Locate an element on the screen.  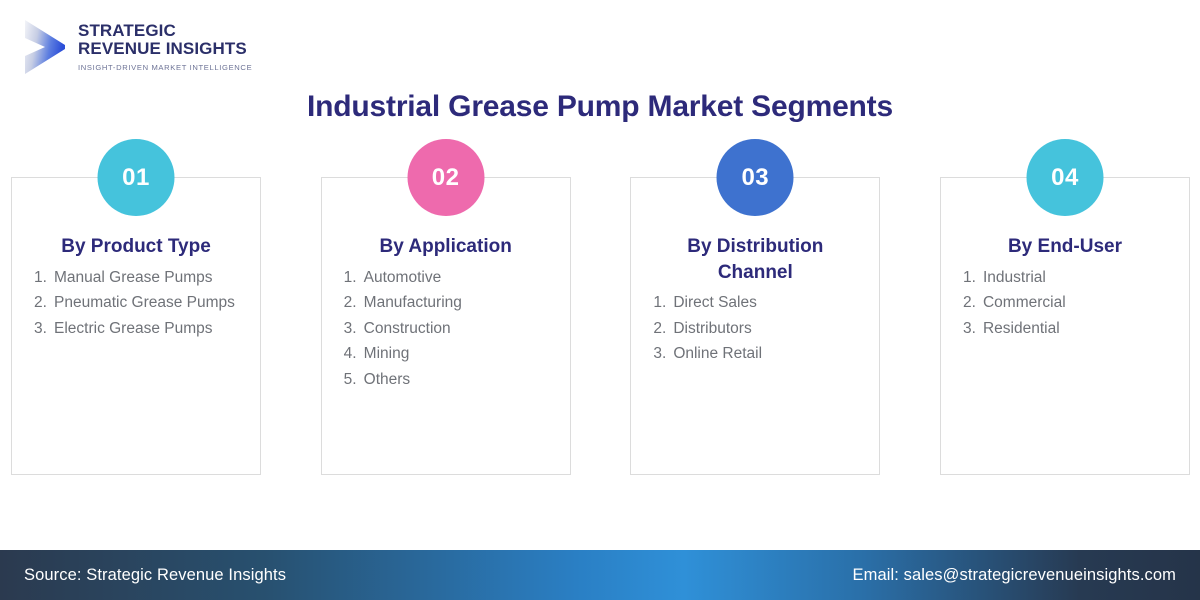
brand-tagline: INSIGHT-DRIVEN MARKET INTELLIGENCE is located at coordinates (165, 68).